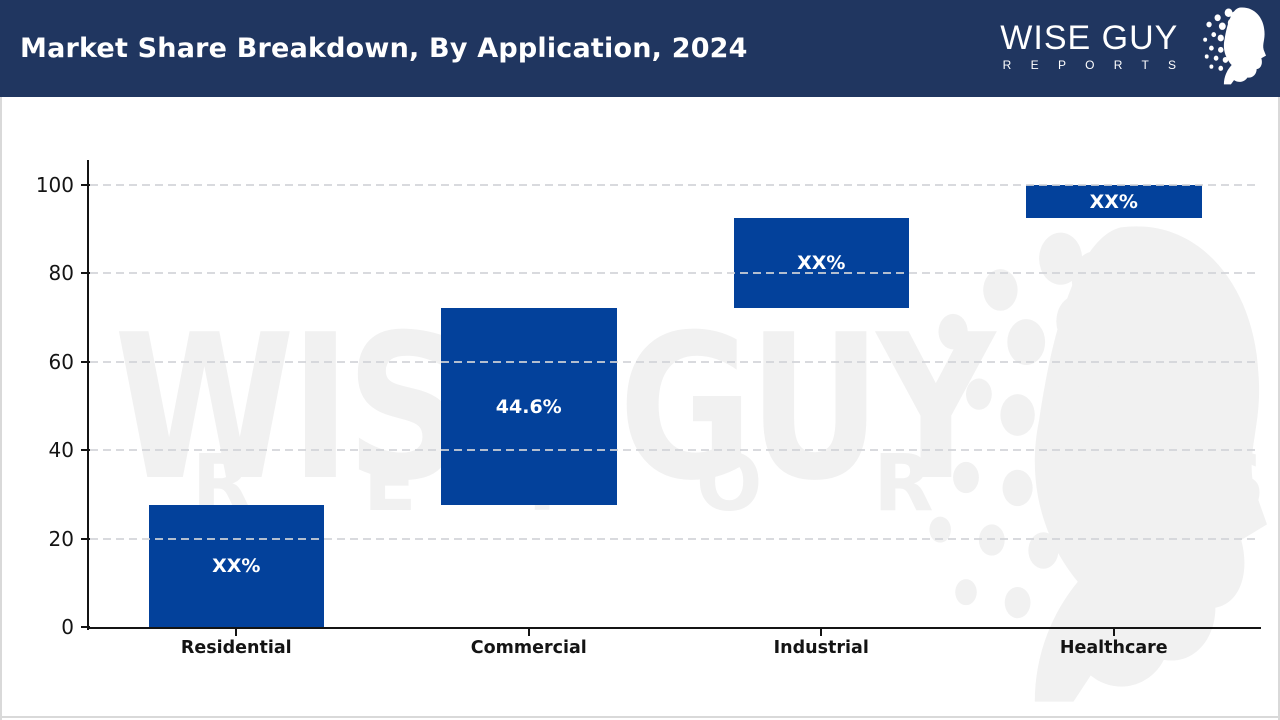 This screenshot has width=1280, height=720. I want to click on y-axis-line, so click(88, 395).